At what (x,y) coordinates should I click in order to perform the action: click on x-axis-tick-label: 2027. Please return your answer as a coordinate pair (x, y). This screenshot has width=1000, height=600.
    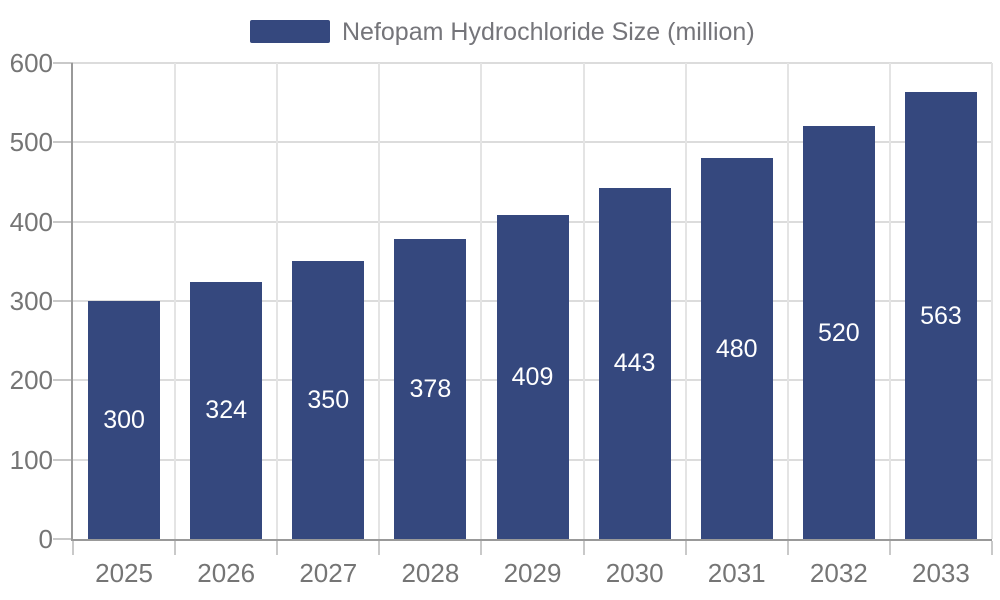
    Looking at the image, I should click on (328, 573).